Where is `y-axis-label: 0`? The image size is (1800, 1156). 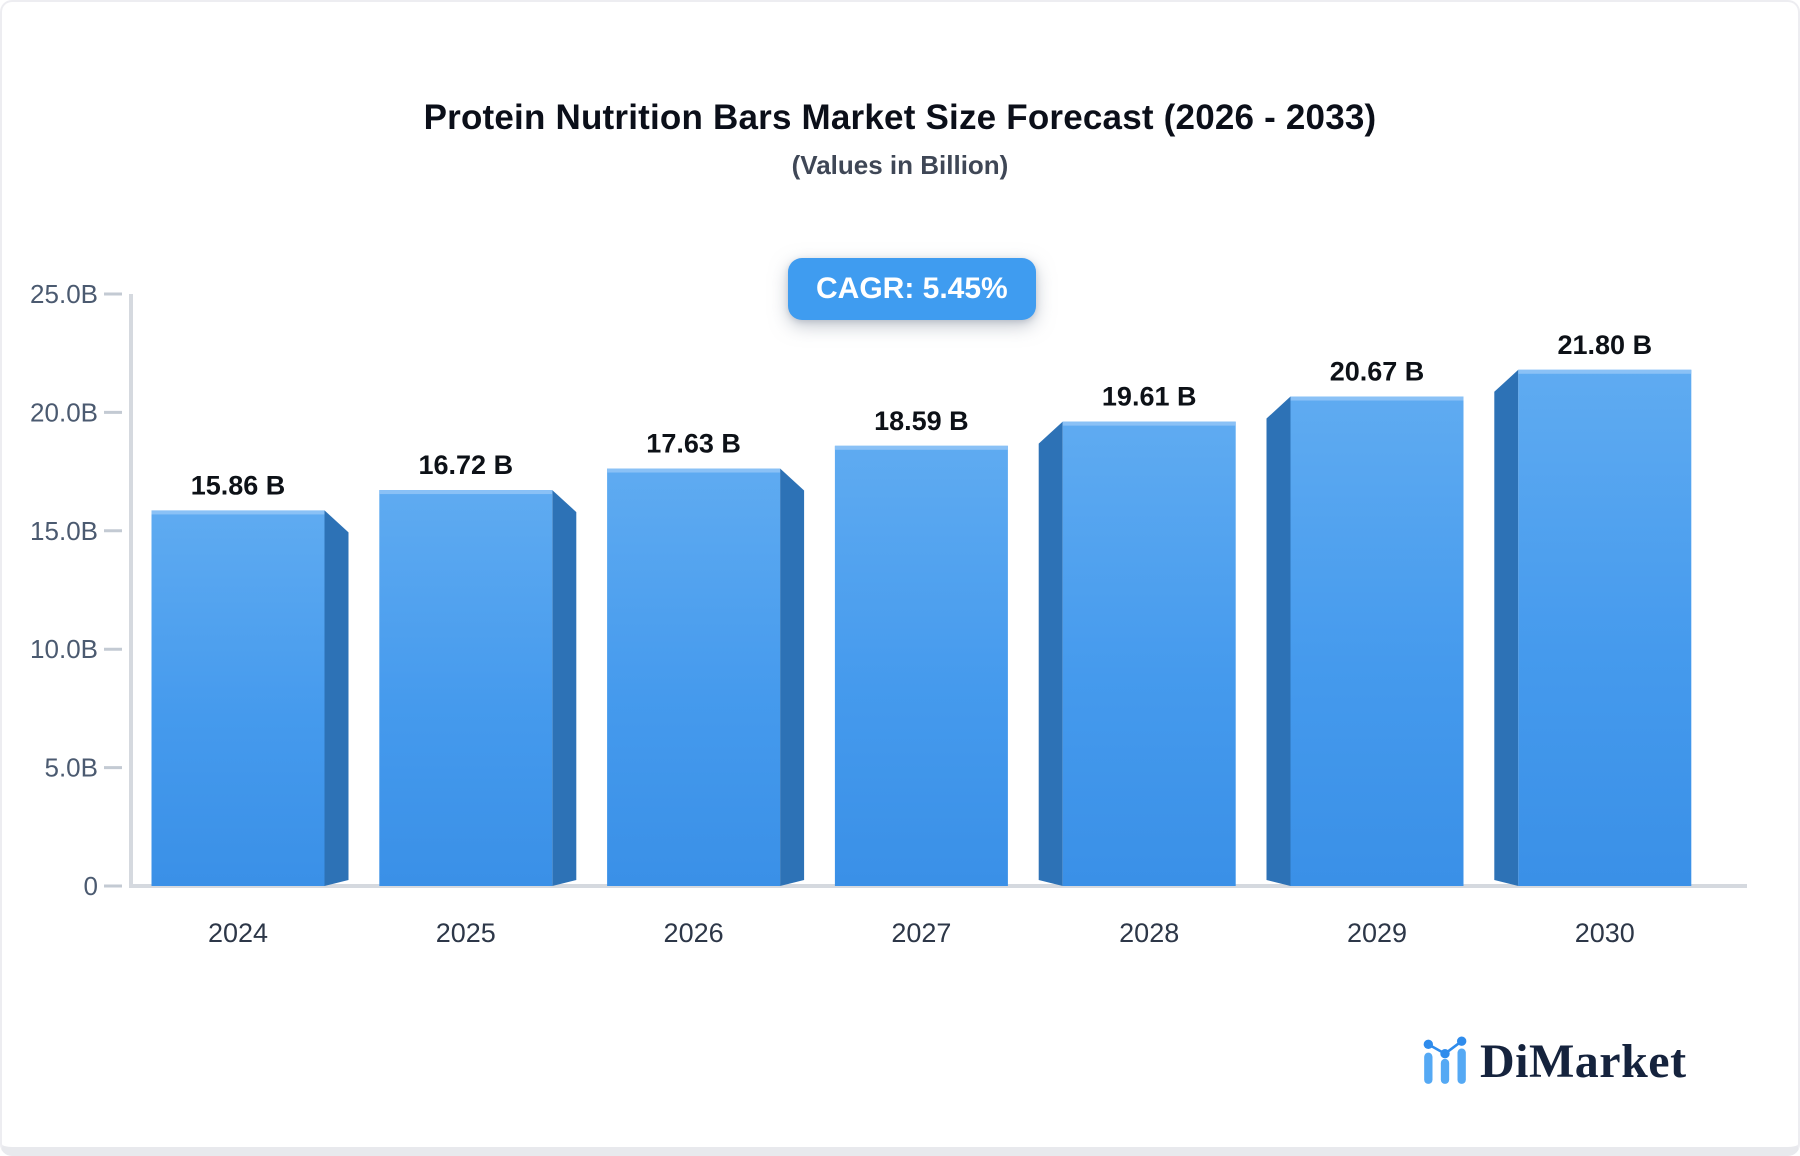
y-axis-label: 0 is located at coordinates (91, 886).